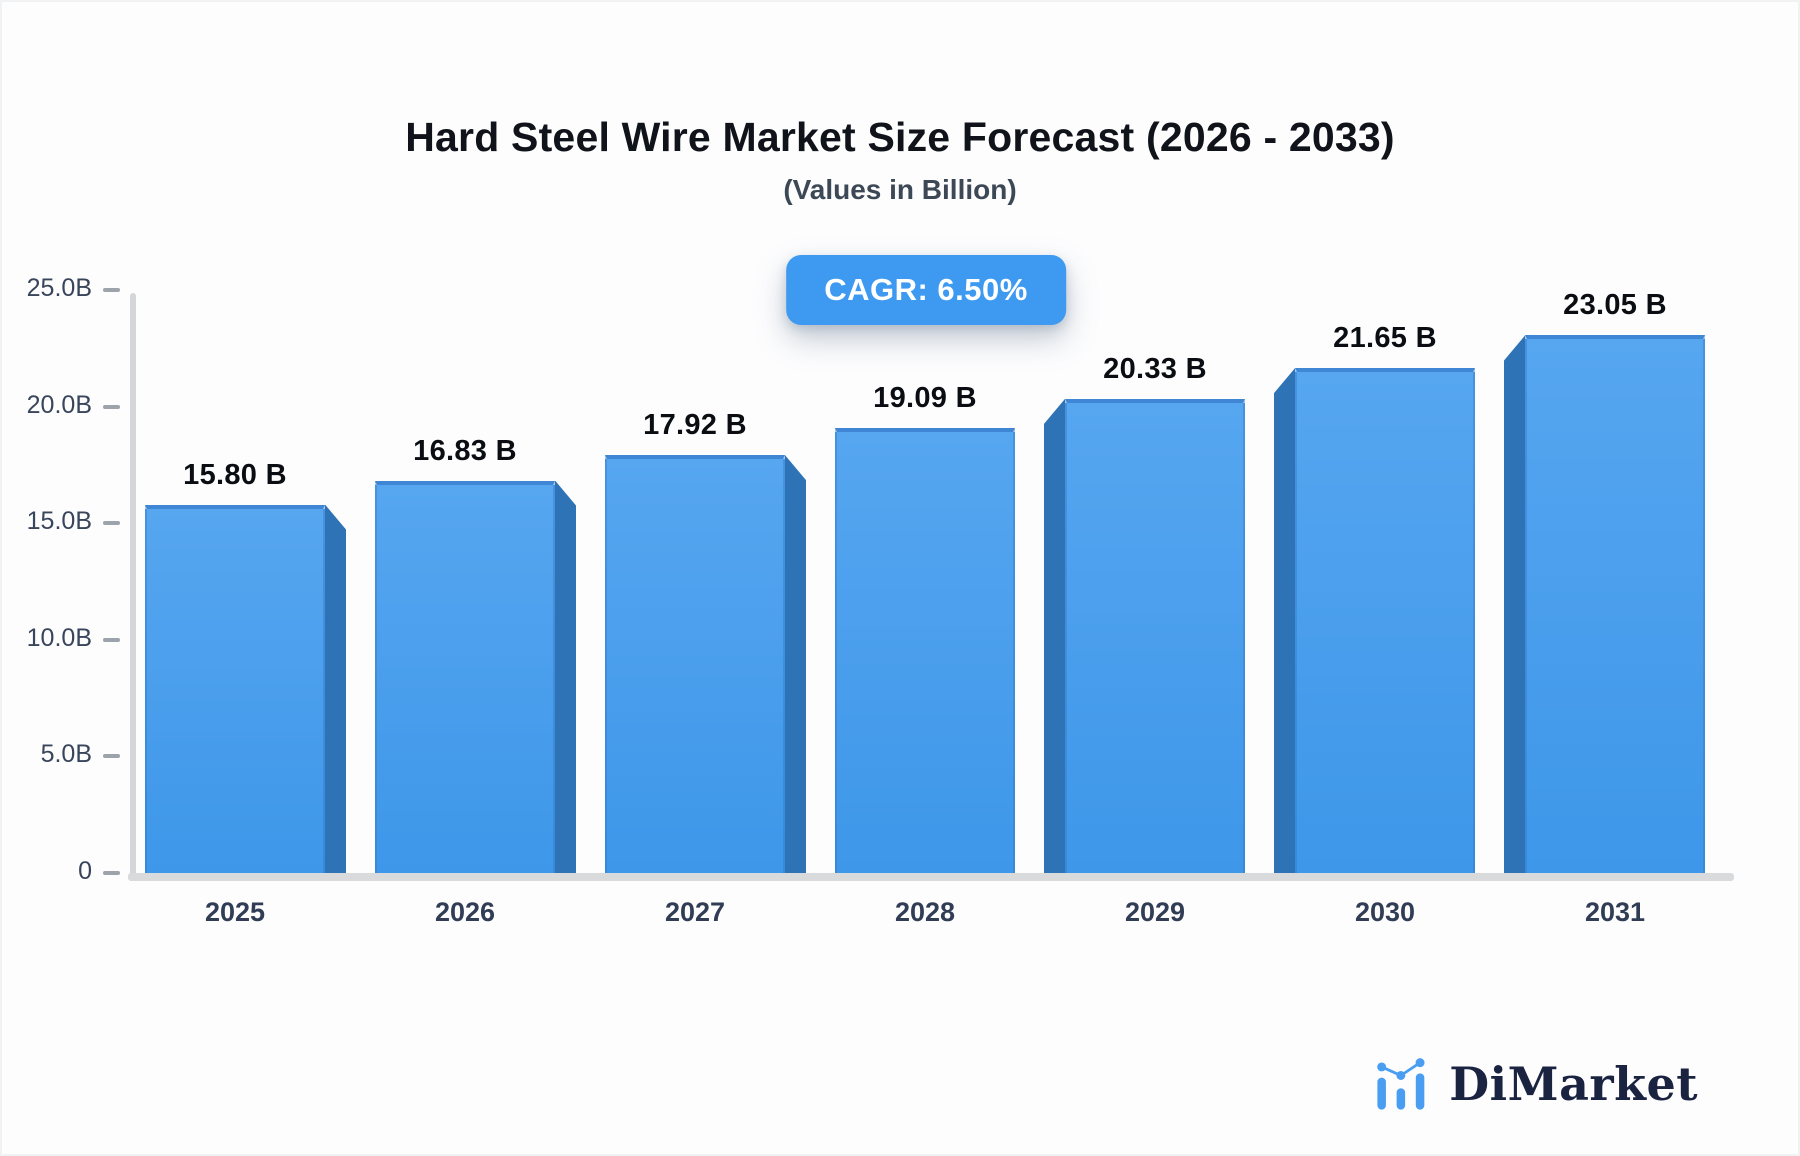  I want to click on y-axis-line, so click(133, 587).